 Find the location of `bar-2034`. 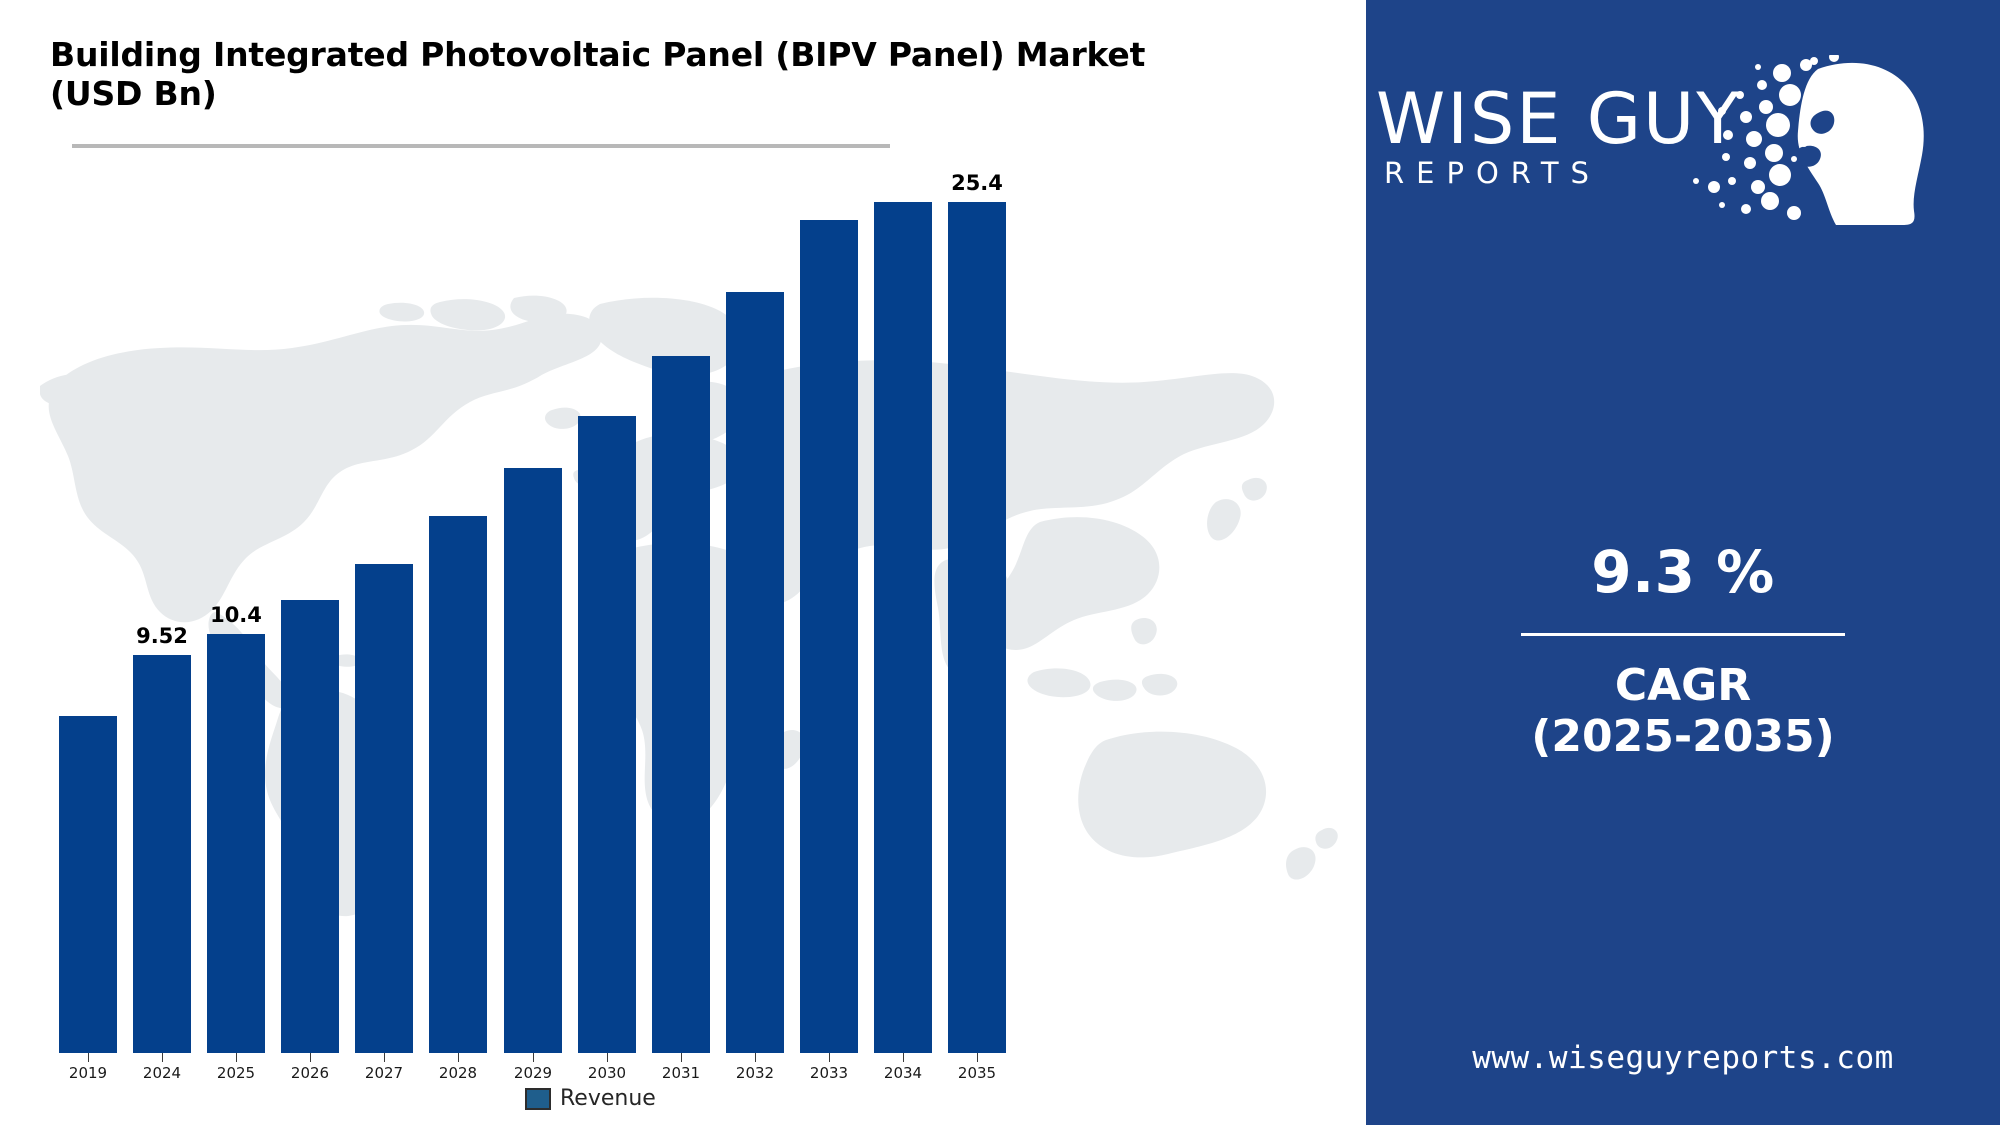

bar-2034 is located at coordinates (903, 627).